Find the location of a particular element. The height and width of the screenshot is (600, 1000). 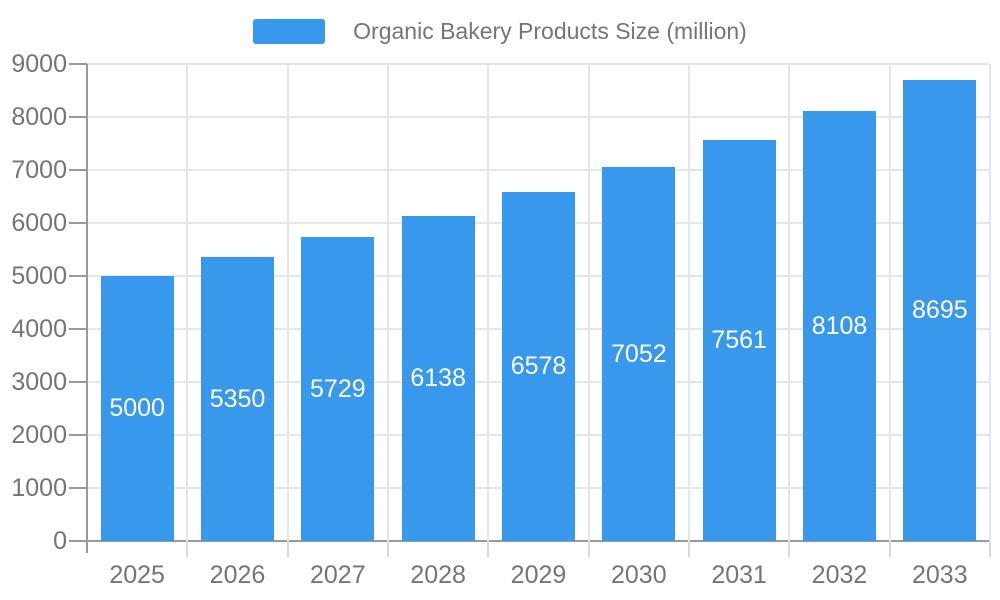

x-tick-label: 2033 is located at coordinates (940, 575).